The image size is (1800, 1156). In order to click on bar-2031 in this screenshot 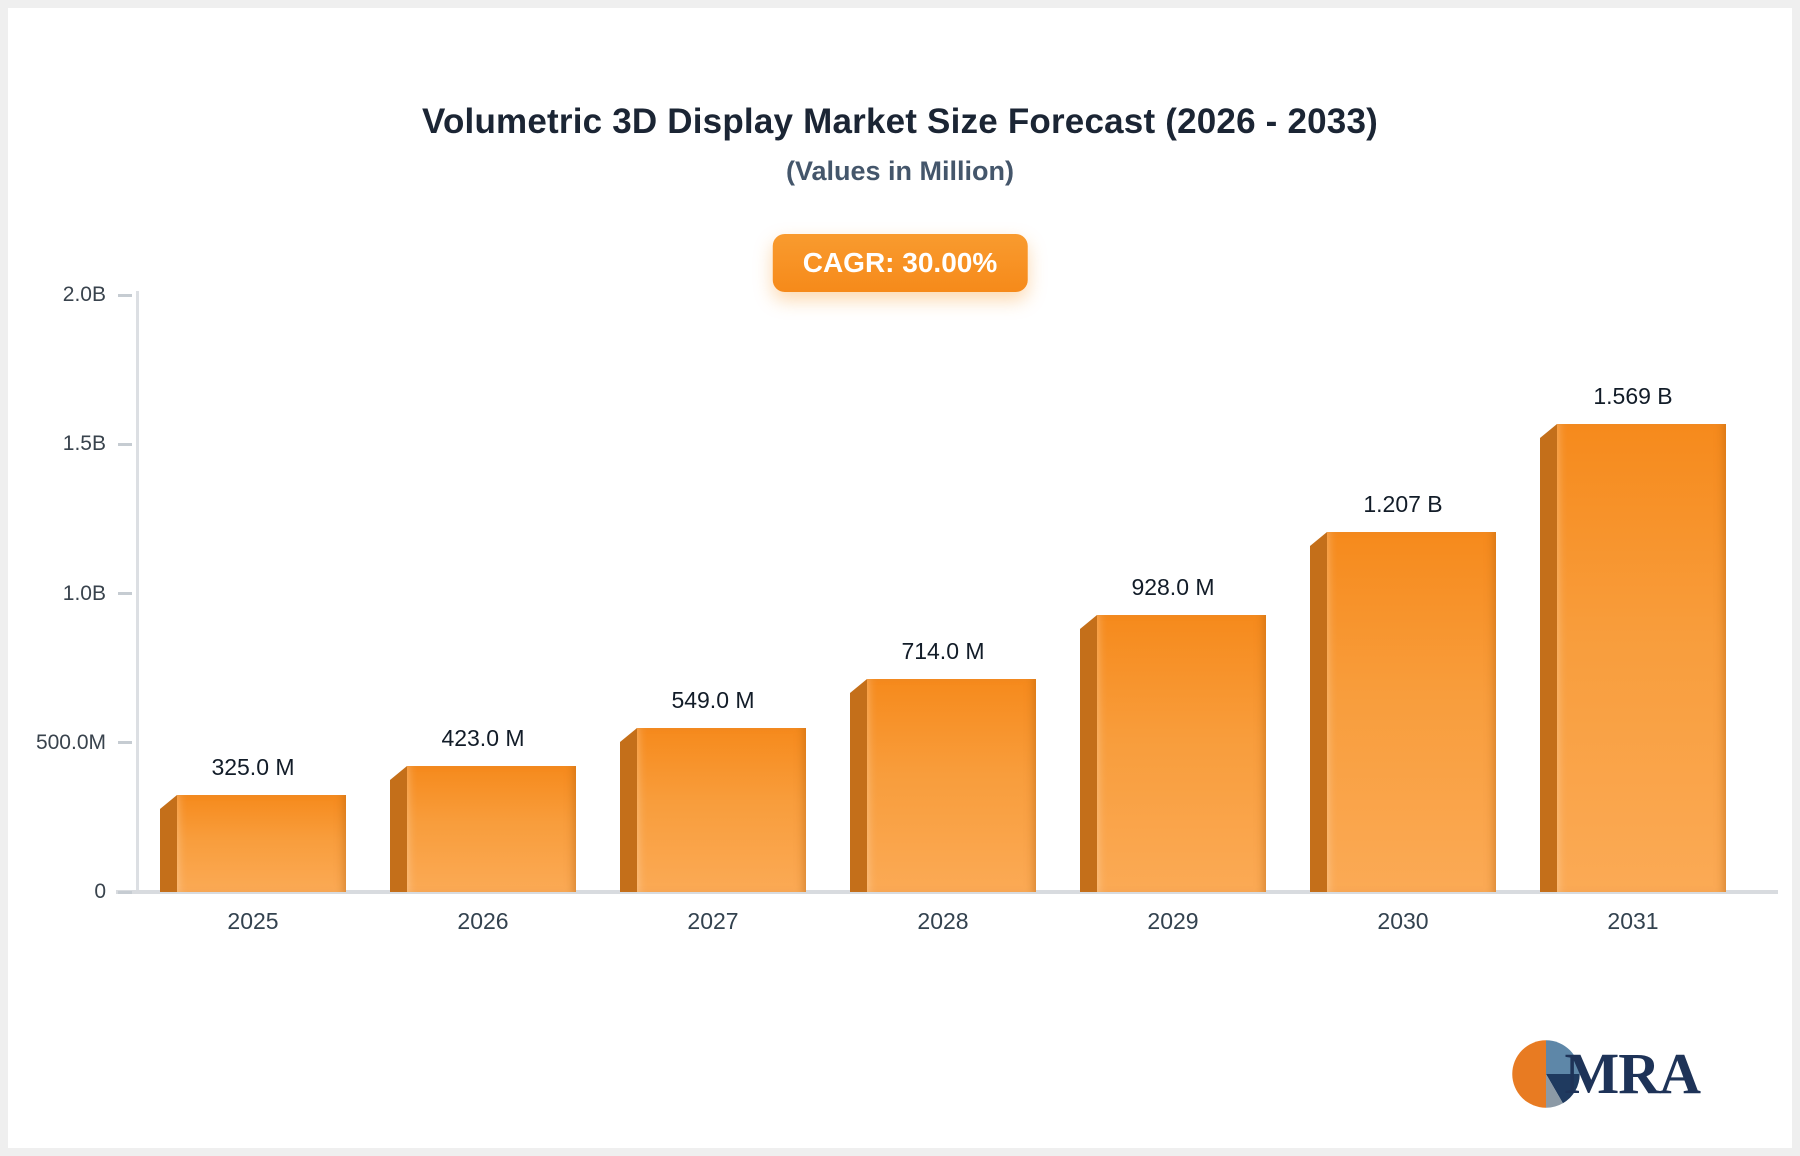, I will do `click(1633, 658)`.